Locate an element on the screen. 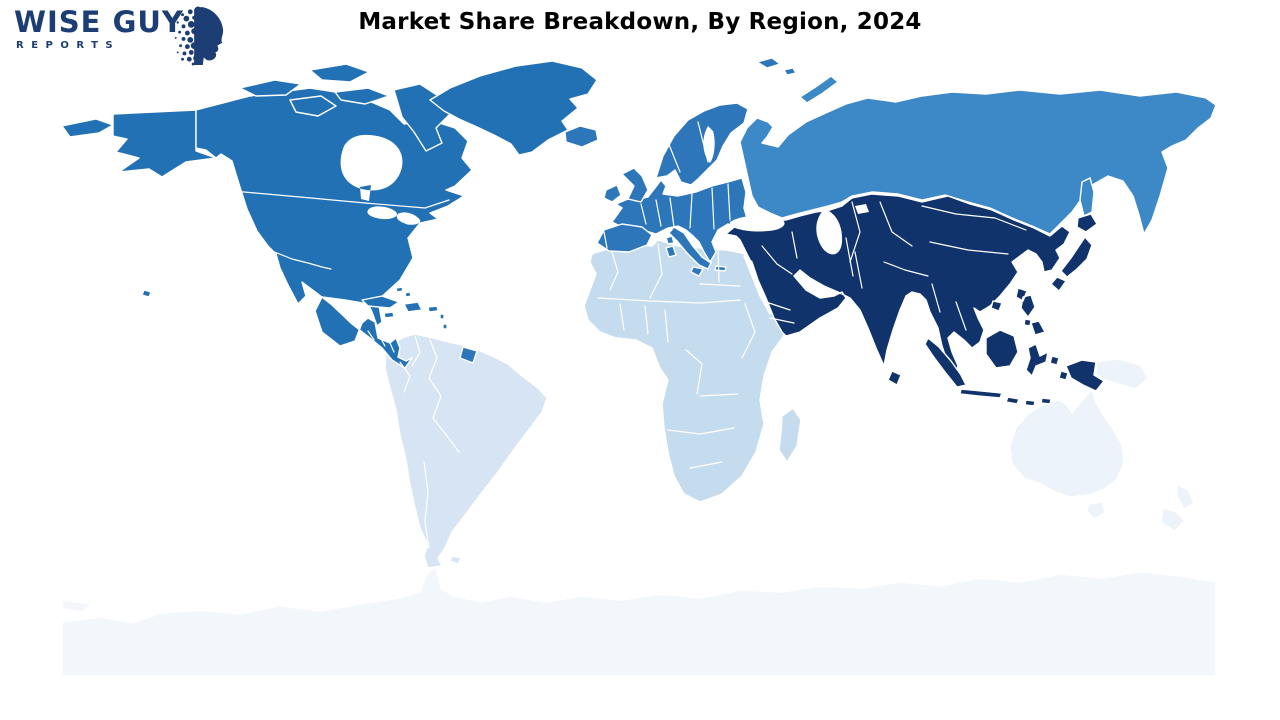 Image resolution: width=1280 pixels, height=720 pixels. landmass-australia is located at coordinates (1067, 443).